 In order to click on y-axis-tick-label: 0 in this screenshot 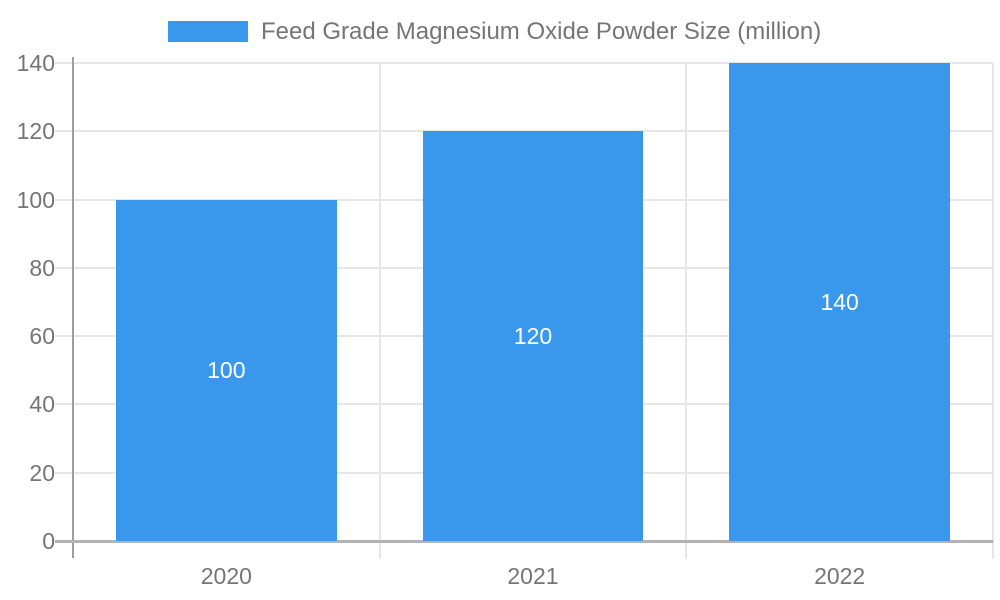, I will do `click(48, 541)`.